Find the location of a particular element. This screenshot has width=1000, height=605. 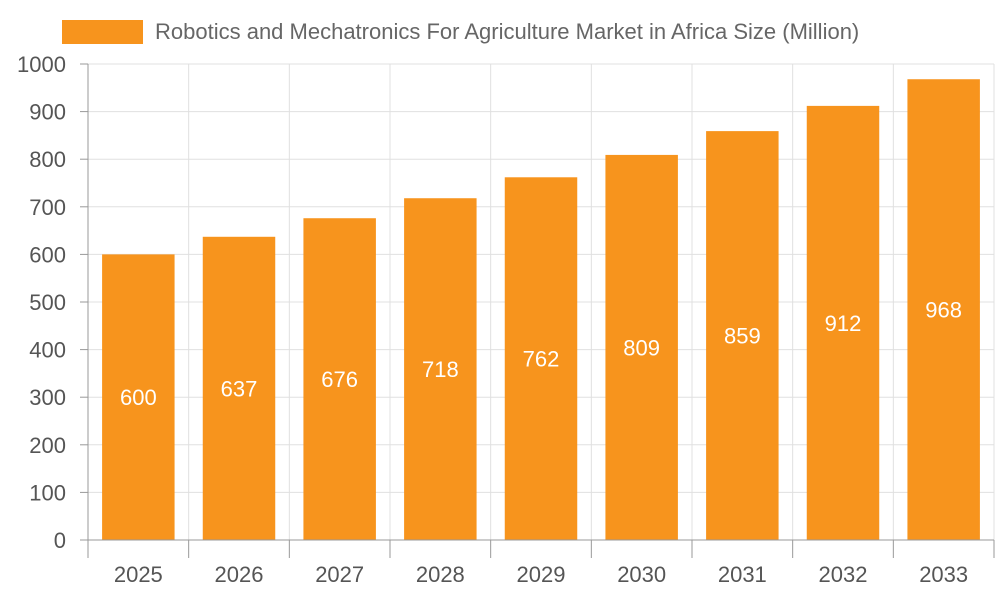

legend-swatch is located at coordinates (102, 32).